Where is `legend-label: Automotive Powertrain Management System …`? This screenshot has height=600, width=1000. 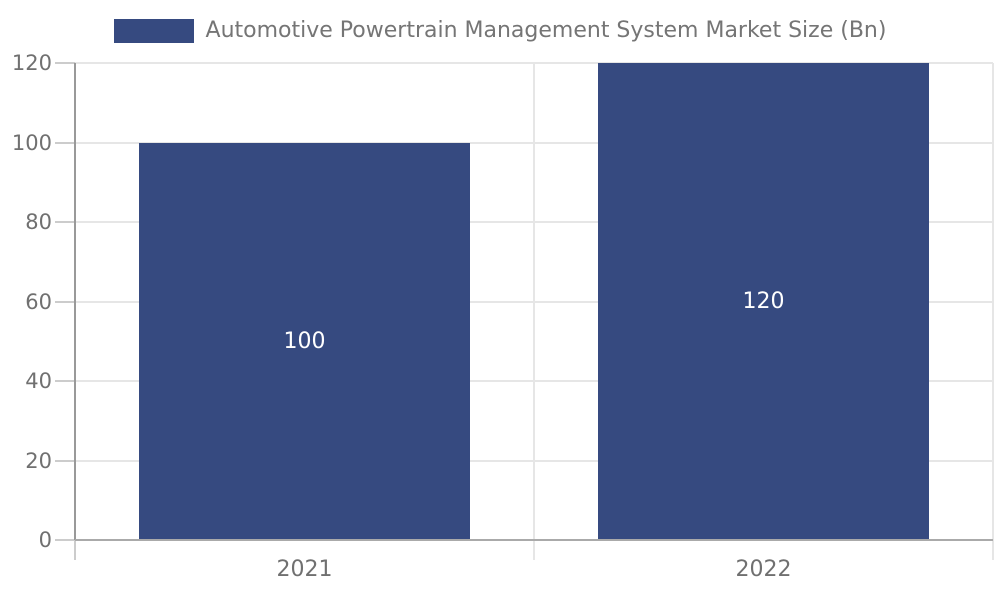
legend-label: Automotive Powertrain Management System … is located at coordinates (546, 30).